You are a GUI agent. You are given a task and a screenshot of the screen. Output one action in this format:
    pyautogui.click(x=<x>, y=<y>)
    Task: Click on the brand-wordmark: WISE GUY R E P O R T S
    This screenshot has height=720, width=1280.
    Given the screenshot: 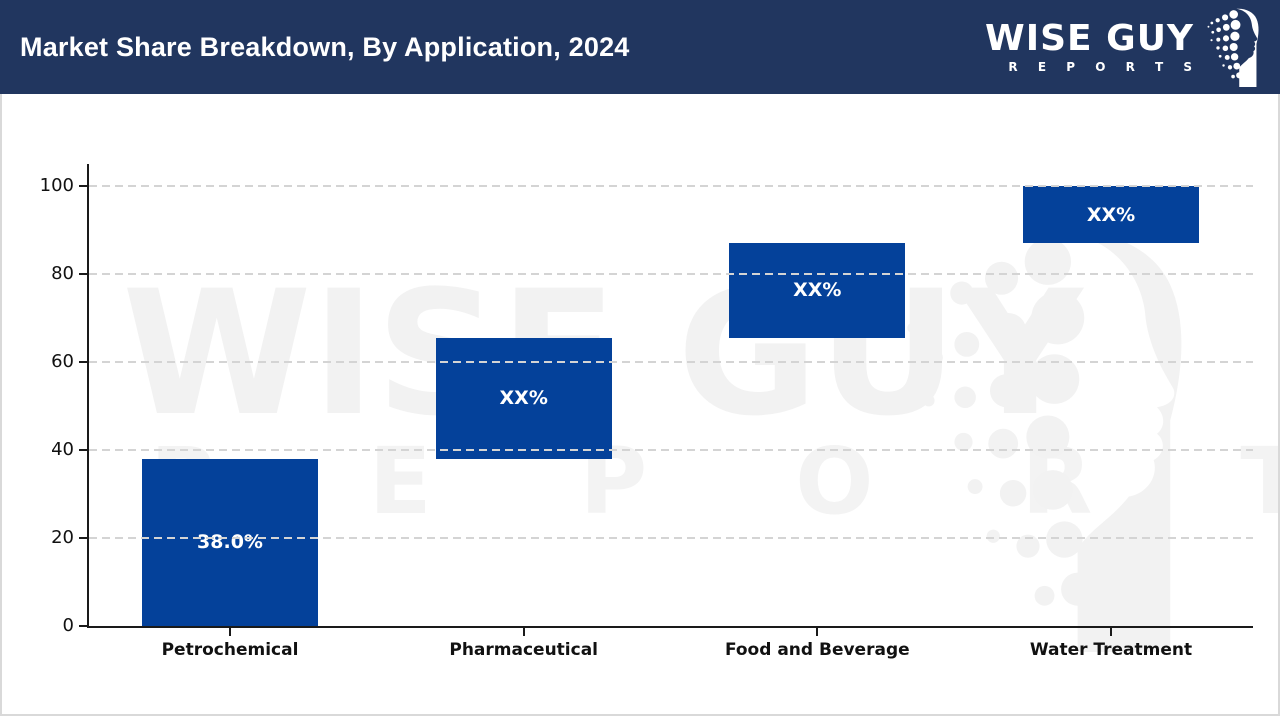 What is the action you would take?
    pyautogui.click(x=1089, y=45)
    